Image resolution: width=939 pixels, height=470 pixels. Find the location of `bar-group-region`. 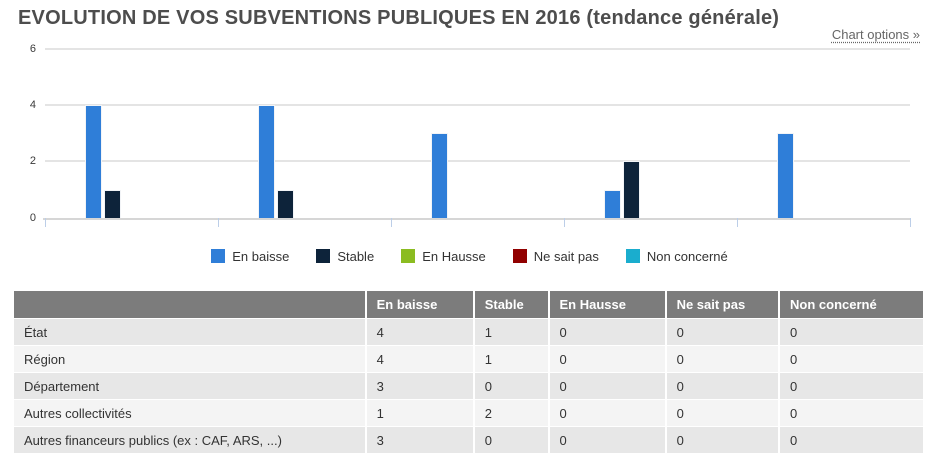

bar-group-region is located at coordinates (304, 133).